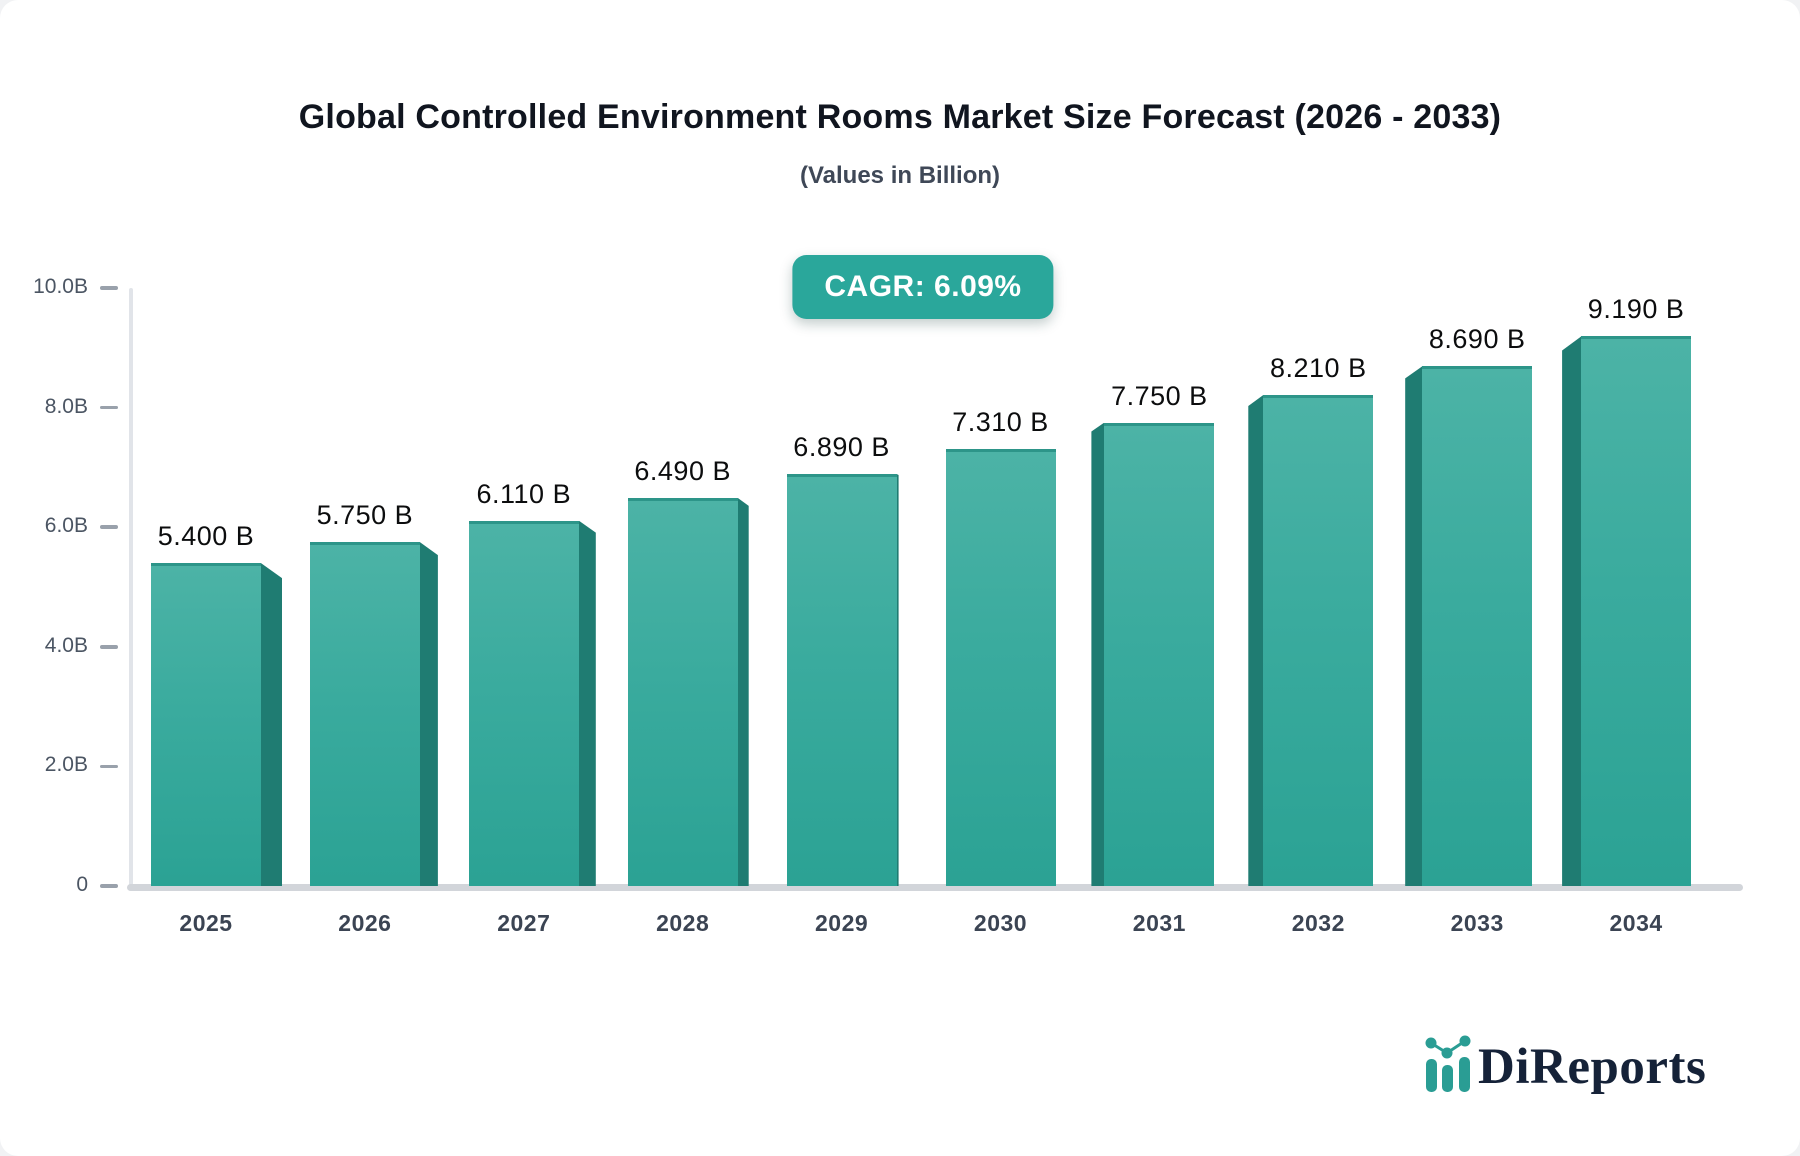  What do you see at coordinates (841, 679) in the screenshot?
I see `bar-2029` at bounding box center [841, 679].